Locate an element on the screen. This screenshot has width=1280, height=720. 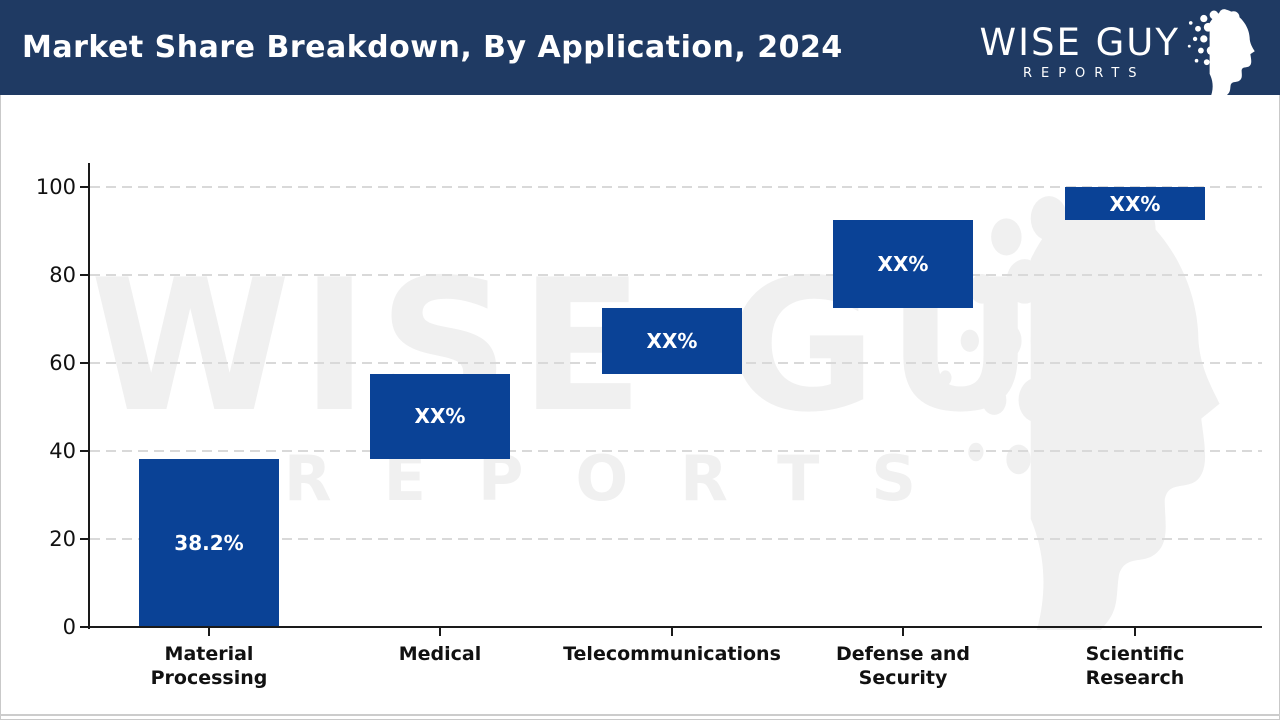
ytick-label-80: 80 is located at coordinates (62, 275).